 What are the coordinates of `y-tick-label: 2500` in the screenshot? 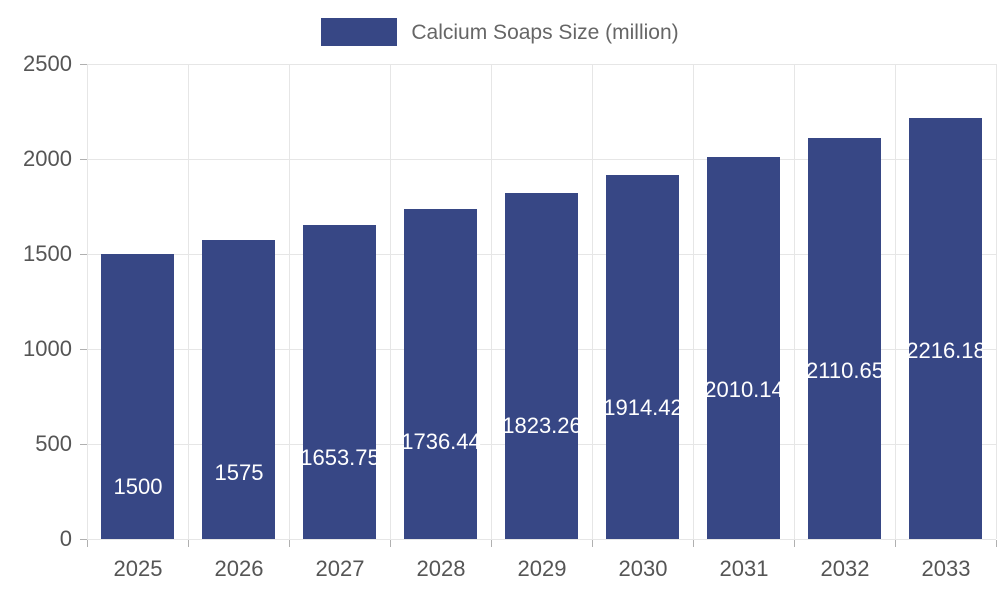 It's located at (47, 63).